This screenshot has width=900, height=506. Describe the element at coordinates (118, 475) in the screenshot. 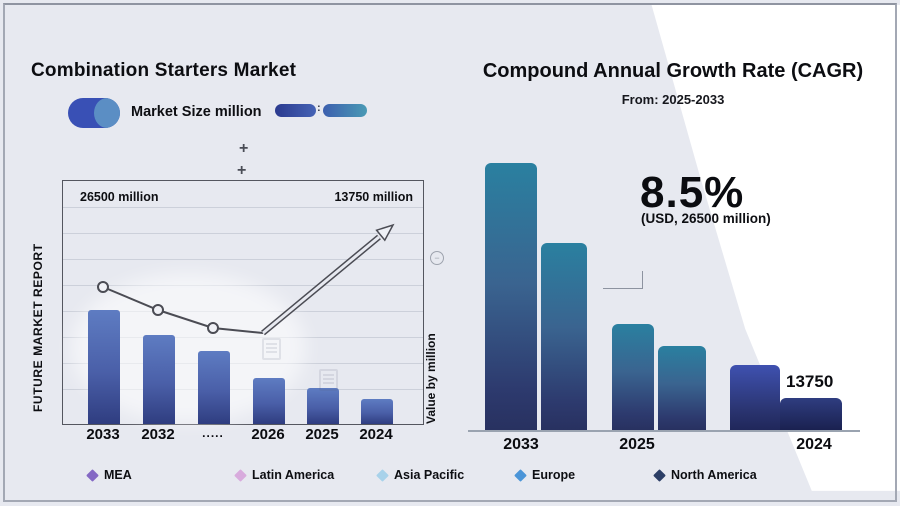

I see `legend-label: MEA` at that location.